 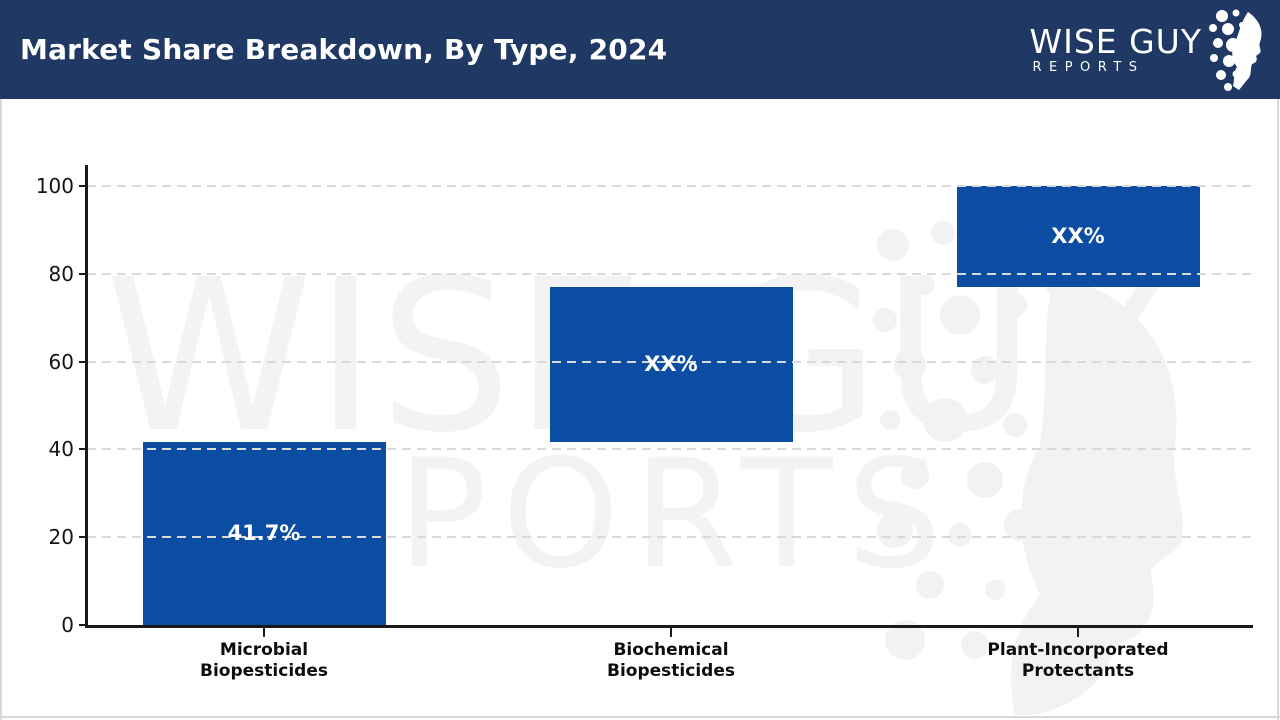 I want to click on y-tick-label: 40, so click(x=61, y=449).